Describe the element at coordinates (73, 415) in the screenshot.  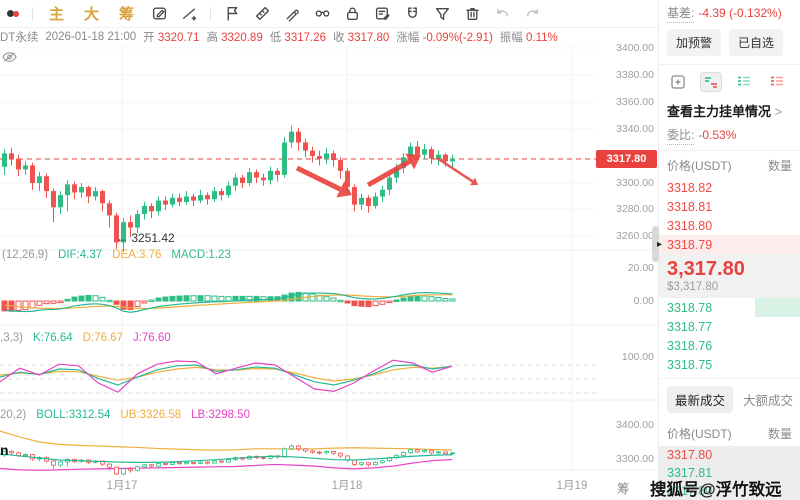
I see `boll-value: BOLL:3312.54` at that location.